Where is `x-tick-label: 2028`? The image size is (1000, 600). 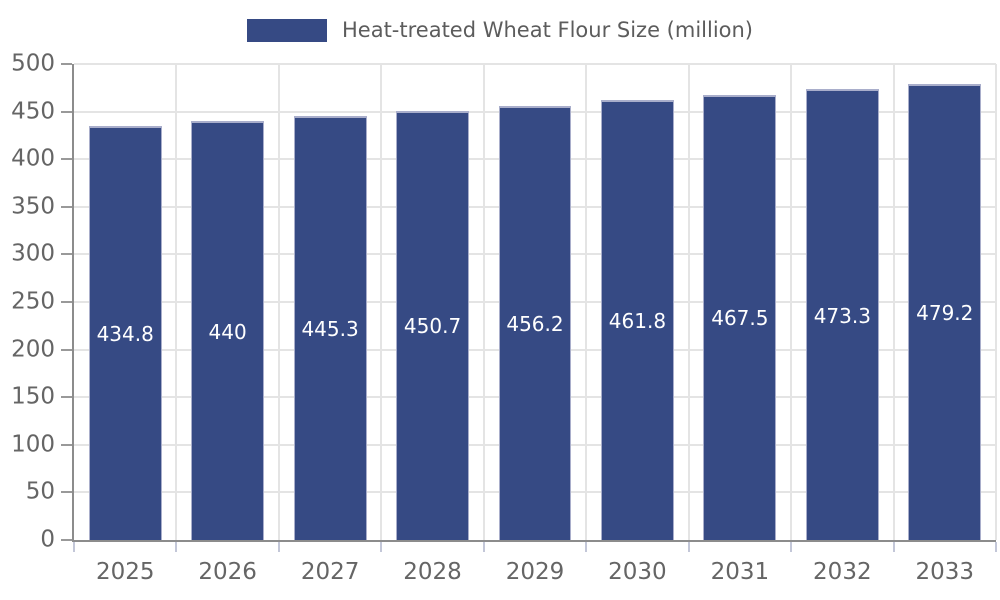 x-tick-label: 2028 is located at coordinates (432, 572).